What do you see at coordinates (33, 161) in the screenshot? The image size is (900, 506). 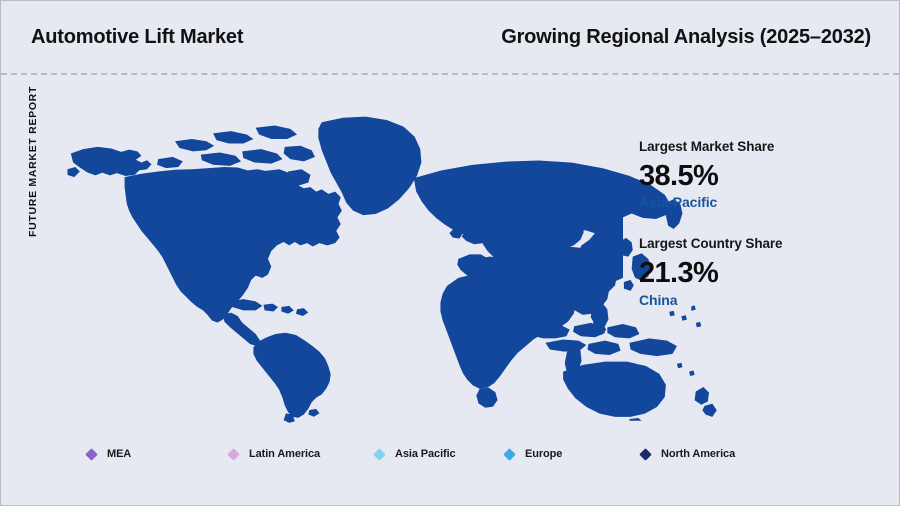 I see `brand-vertical-label: FUTURE MARKET REPORT` at bounding box center [33, 161].